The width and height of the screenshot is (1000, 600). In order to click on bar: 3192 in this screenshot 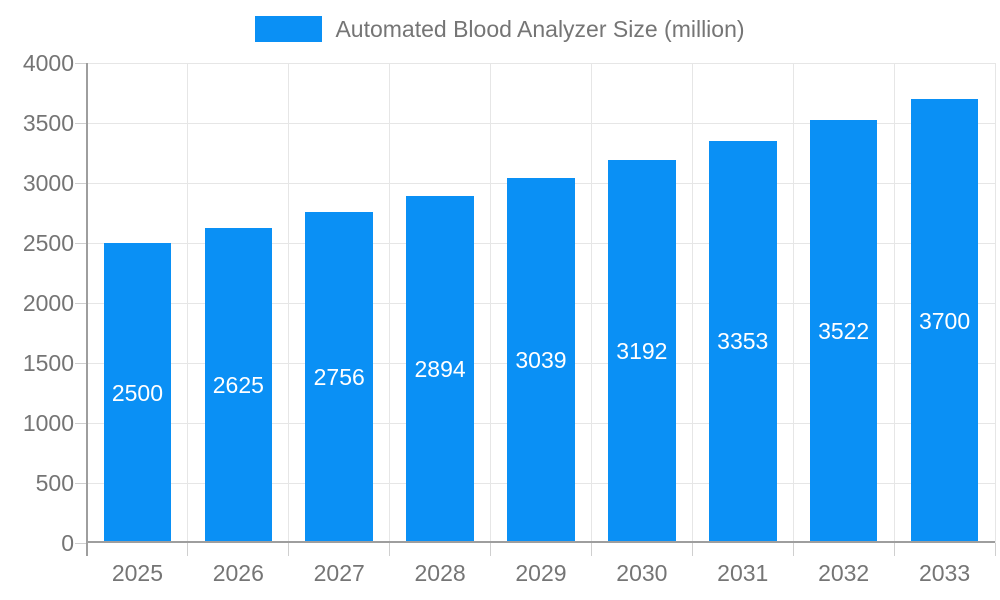, I will do `click(642, 351)`.